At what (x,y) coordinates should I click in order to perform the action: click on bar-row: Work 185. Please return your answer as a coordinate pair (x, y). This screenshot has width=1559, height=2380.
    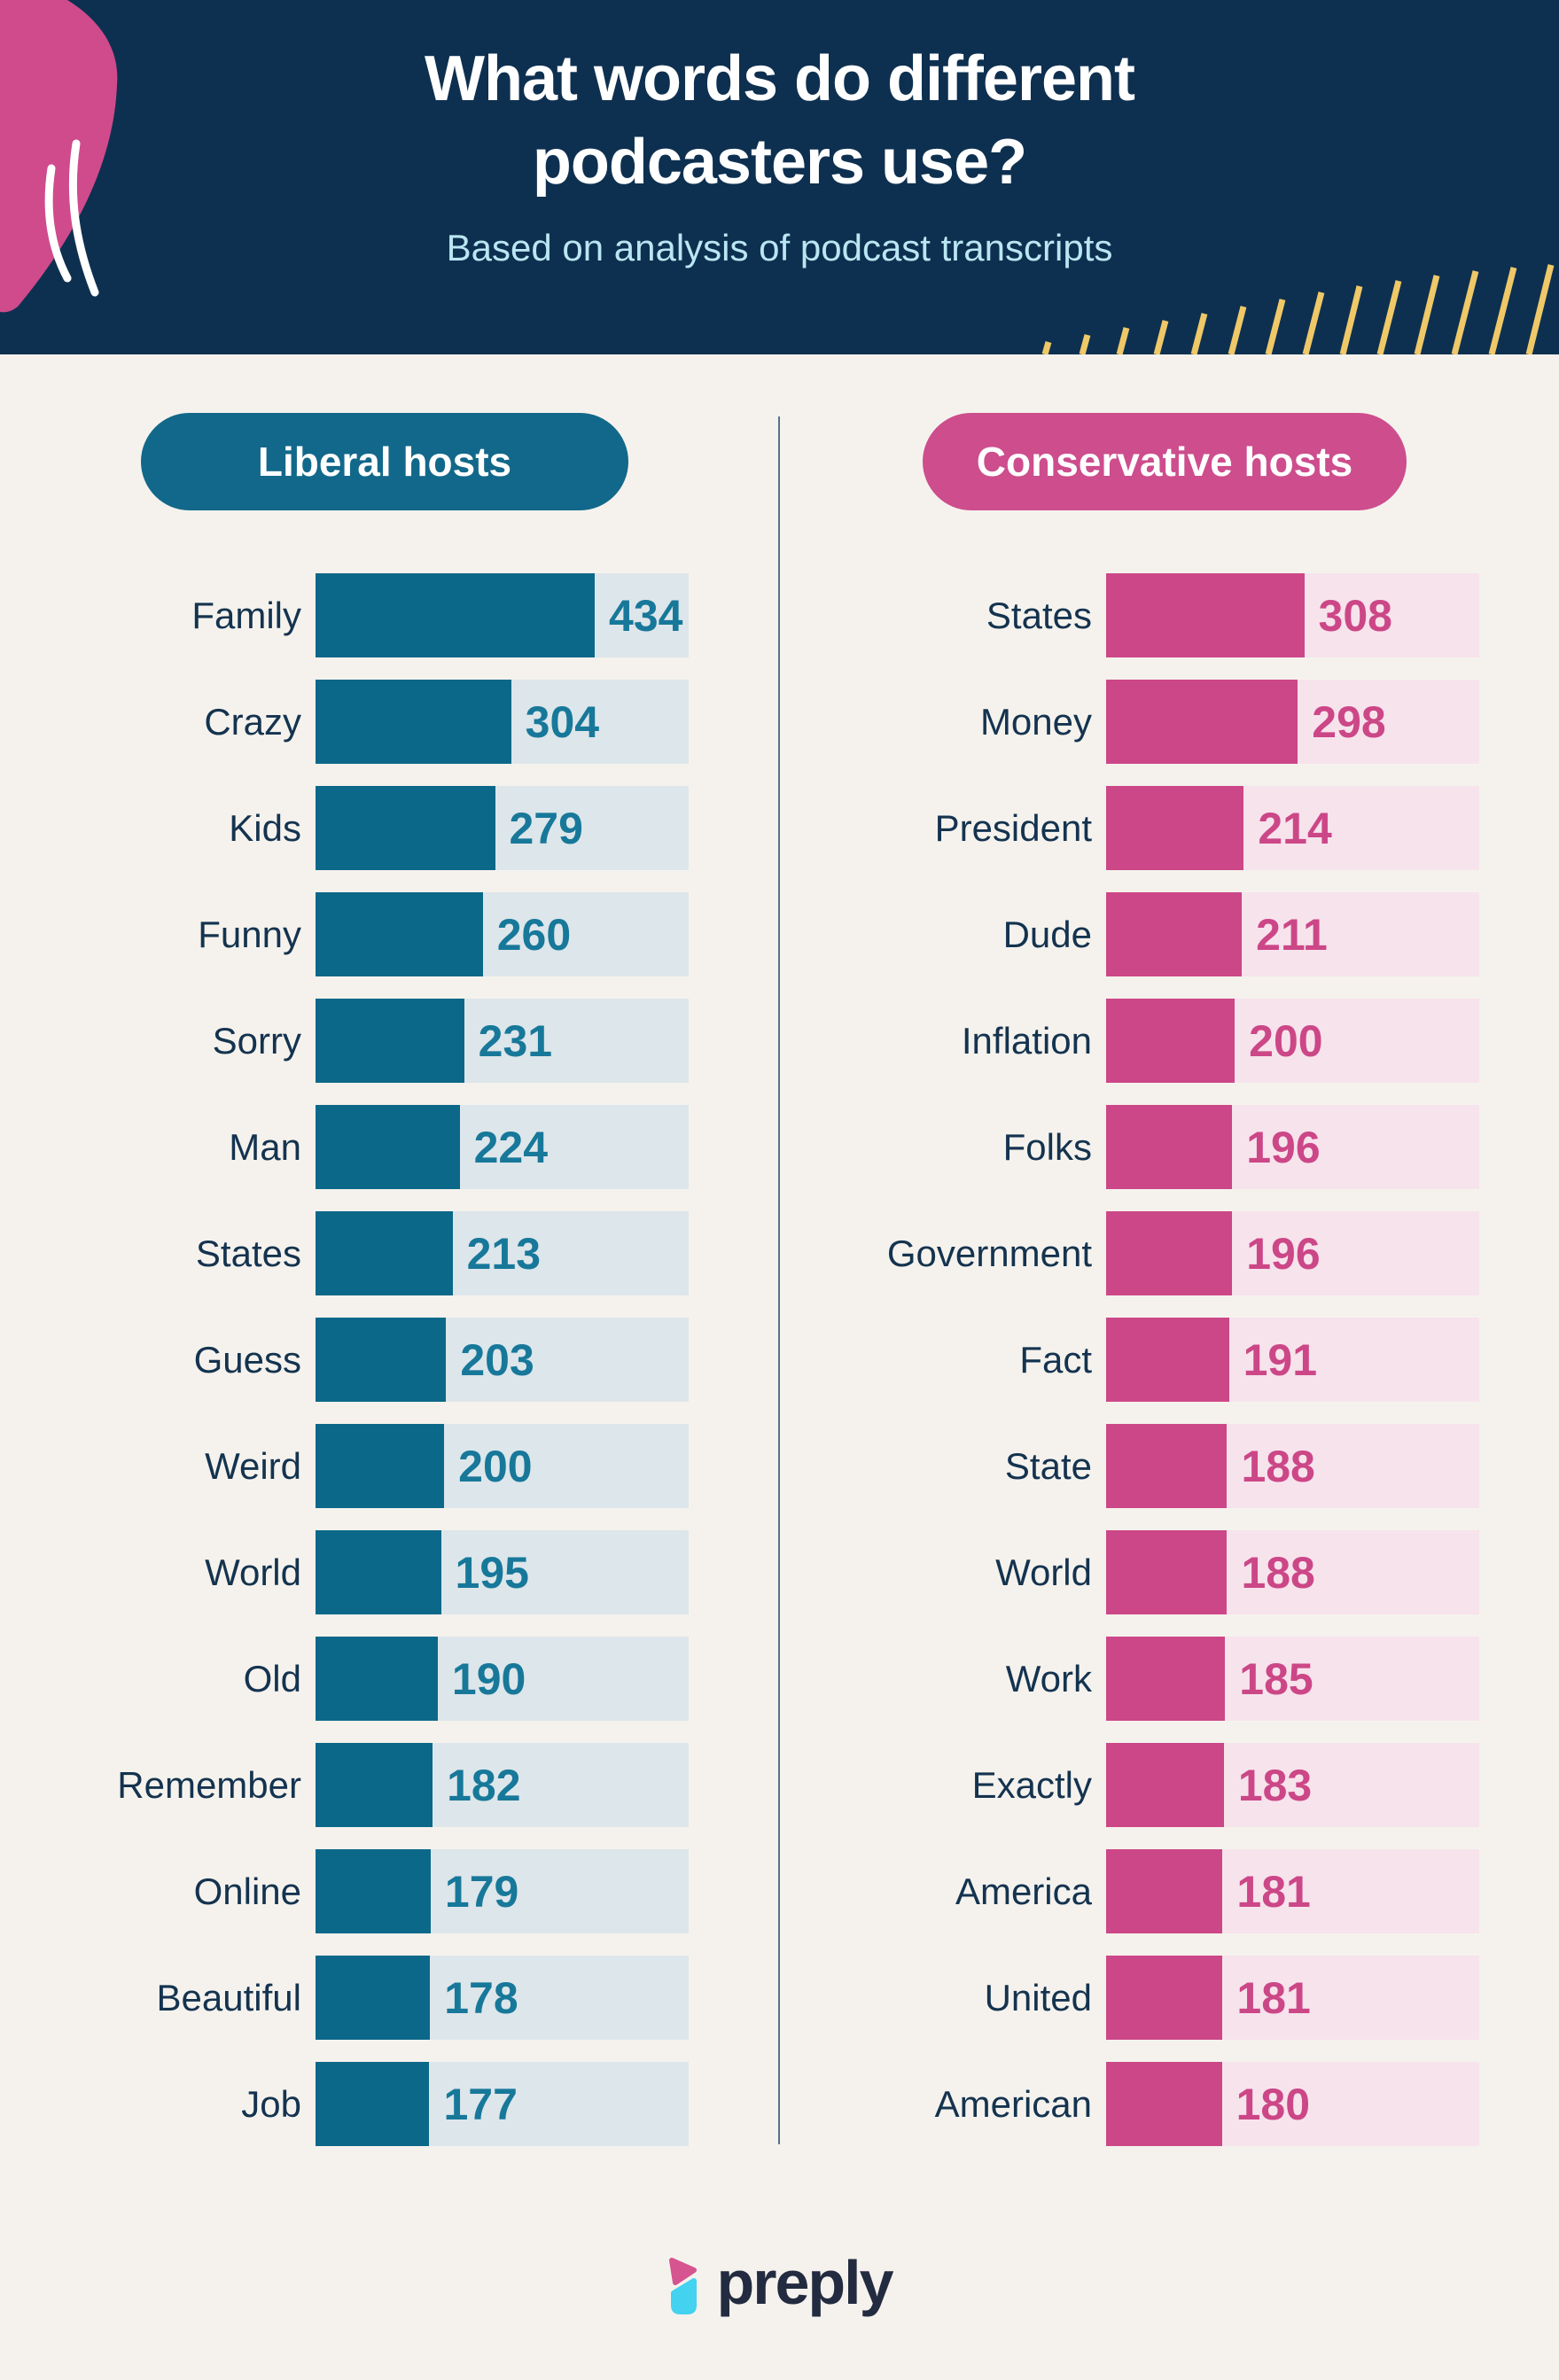
    Looking at the image, I should click on (1170, 1679).